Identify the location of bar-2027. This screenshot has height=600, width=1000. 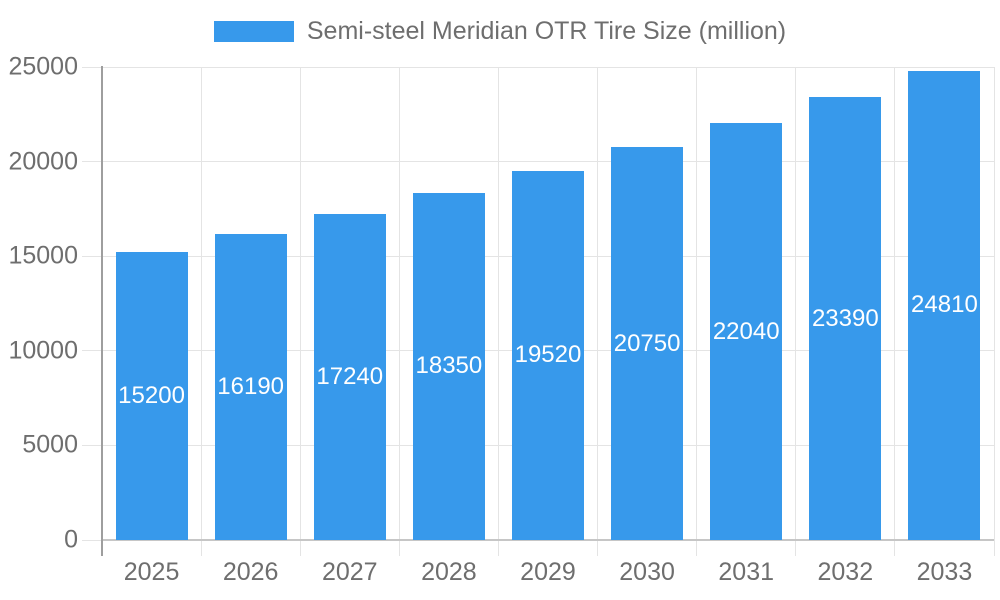
(349, 376).